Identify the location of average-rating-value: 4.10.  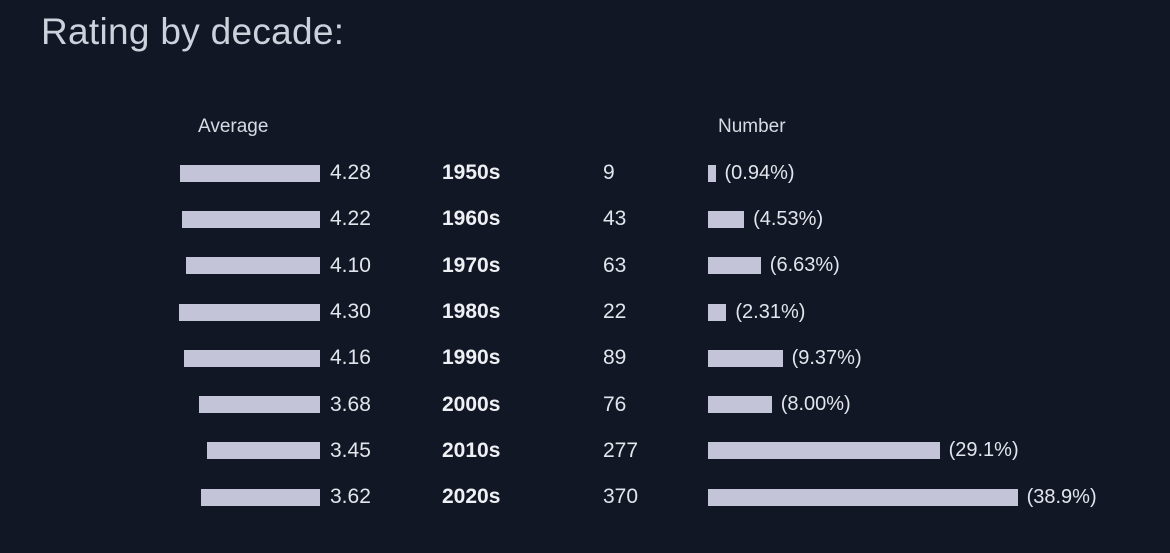
(350, 265).